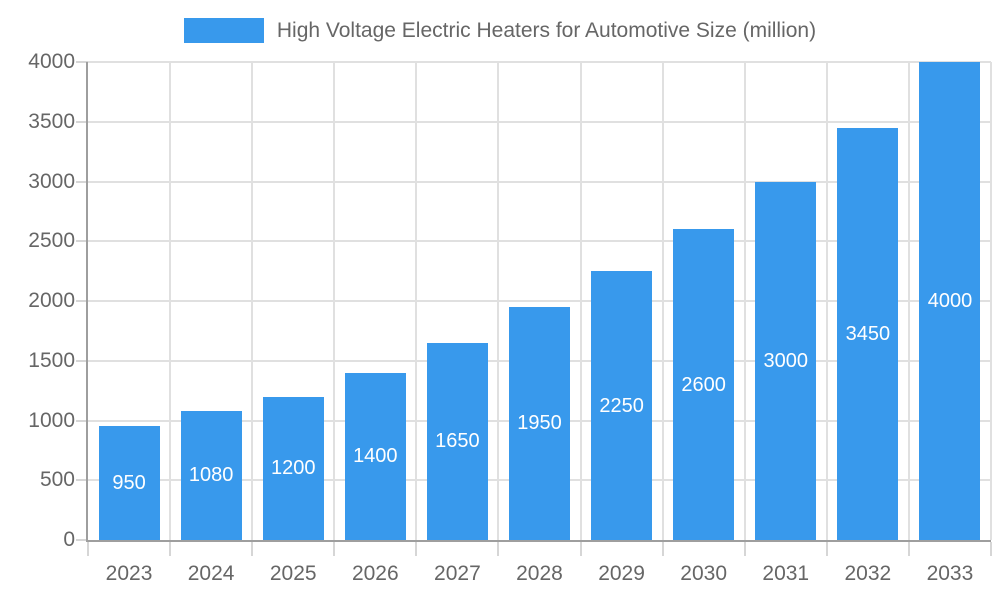  I want to click on y-axis-tick-label: 500, so click(57, 480).